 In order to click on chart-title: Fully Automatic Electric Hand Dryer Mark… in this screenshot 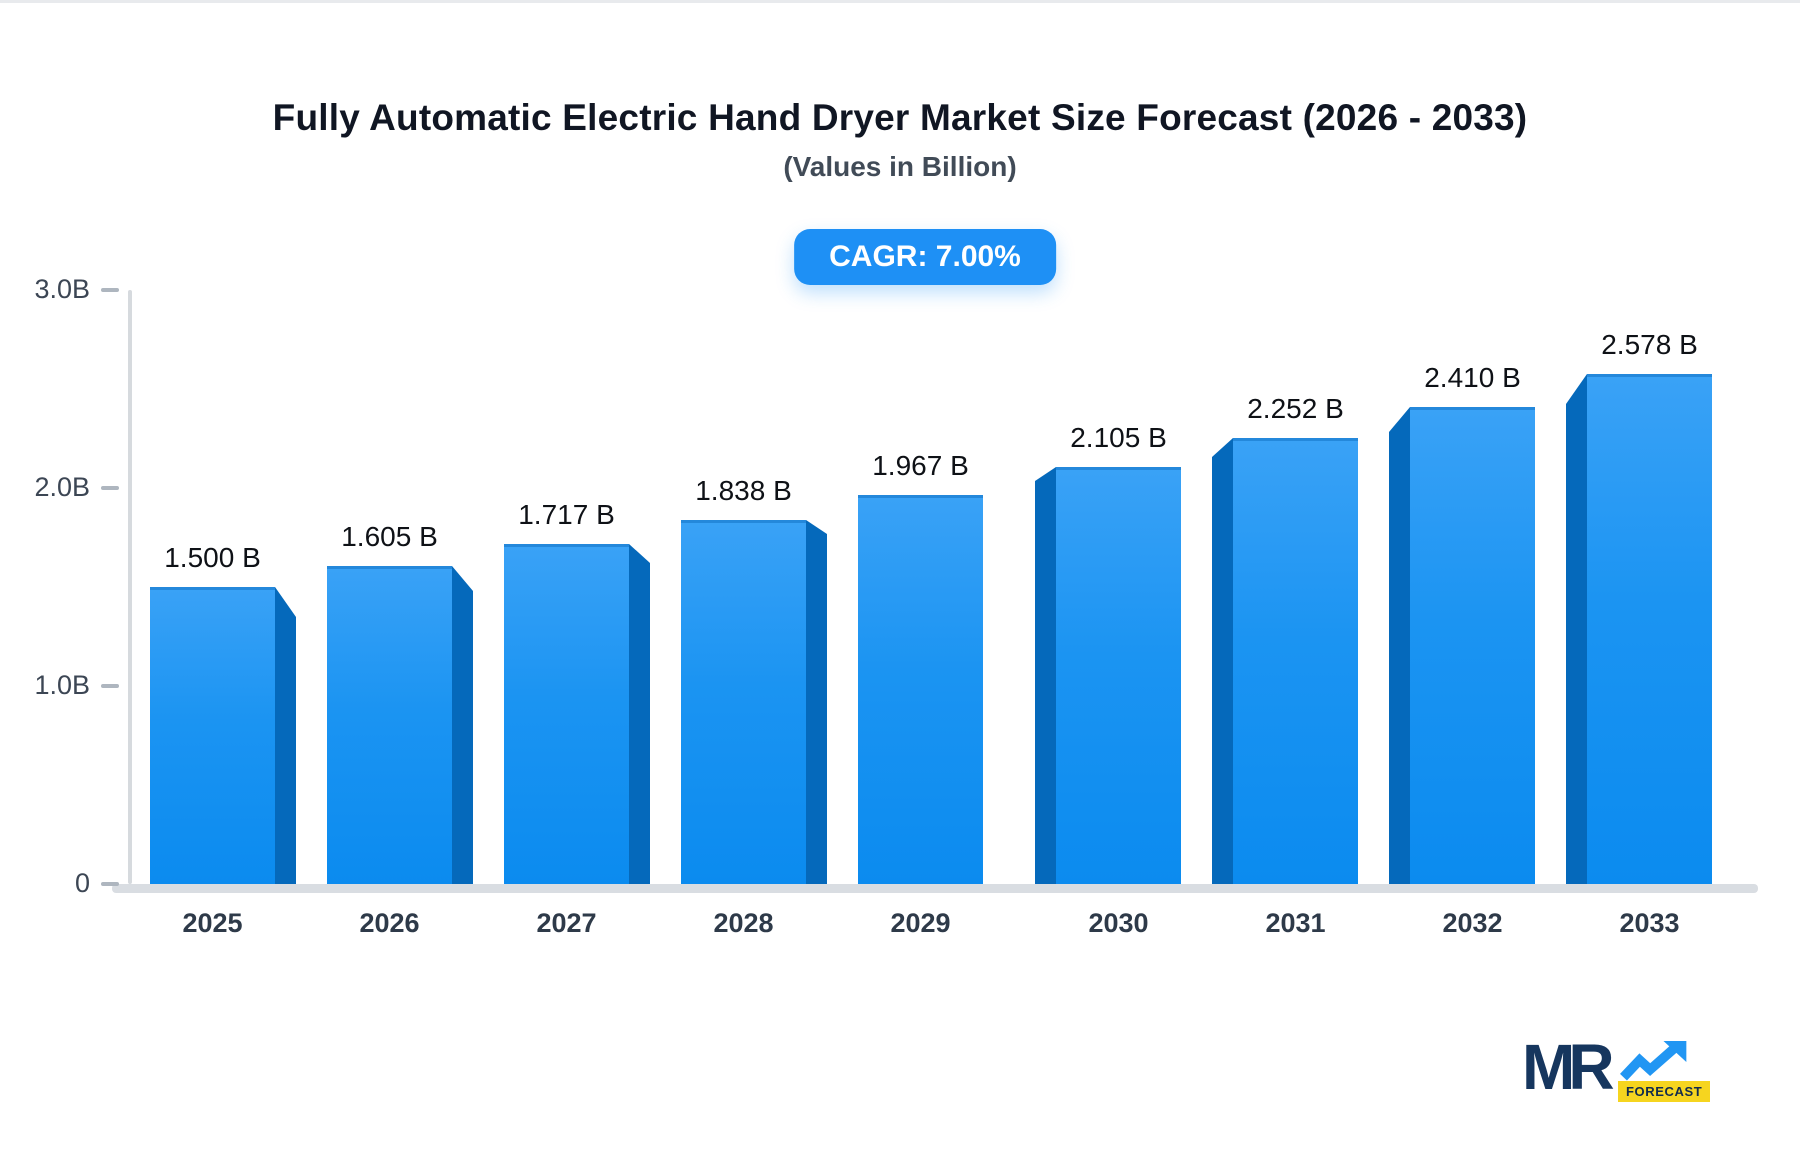, I will do `click(900, 117)`.